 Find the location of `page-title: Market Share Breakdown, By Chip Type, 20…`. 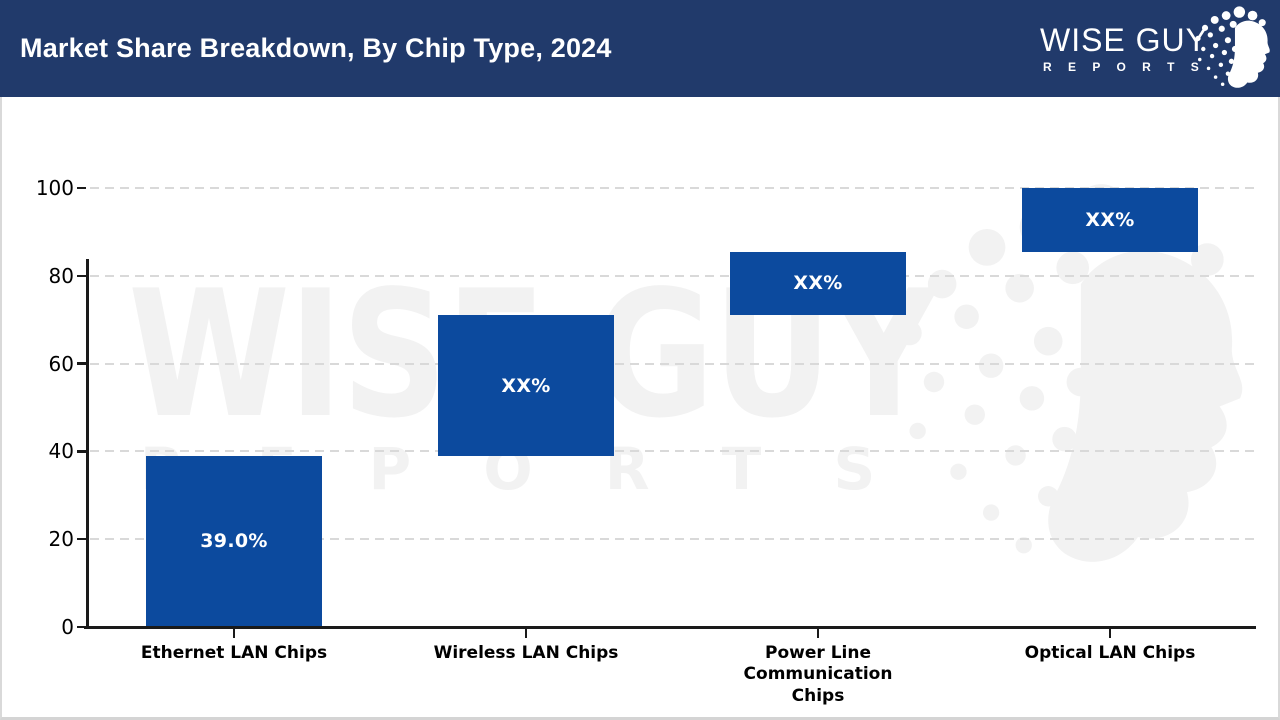

page-title: Market Share Breakdown, By Chip Type, 20… is located at coordinates (316, 48).